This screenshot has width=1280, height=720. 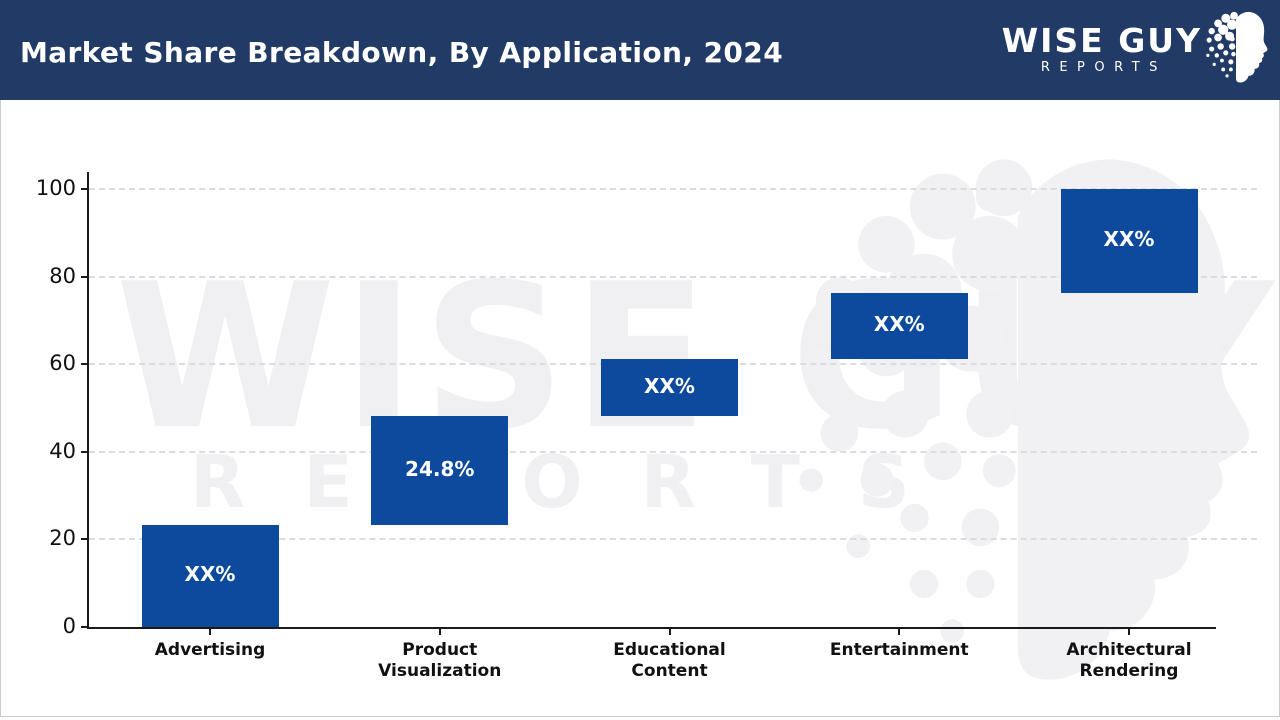 I want to click on category-label: Product Visualization, so click(x=440, y=660).